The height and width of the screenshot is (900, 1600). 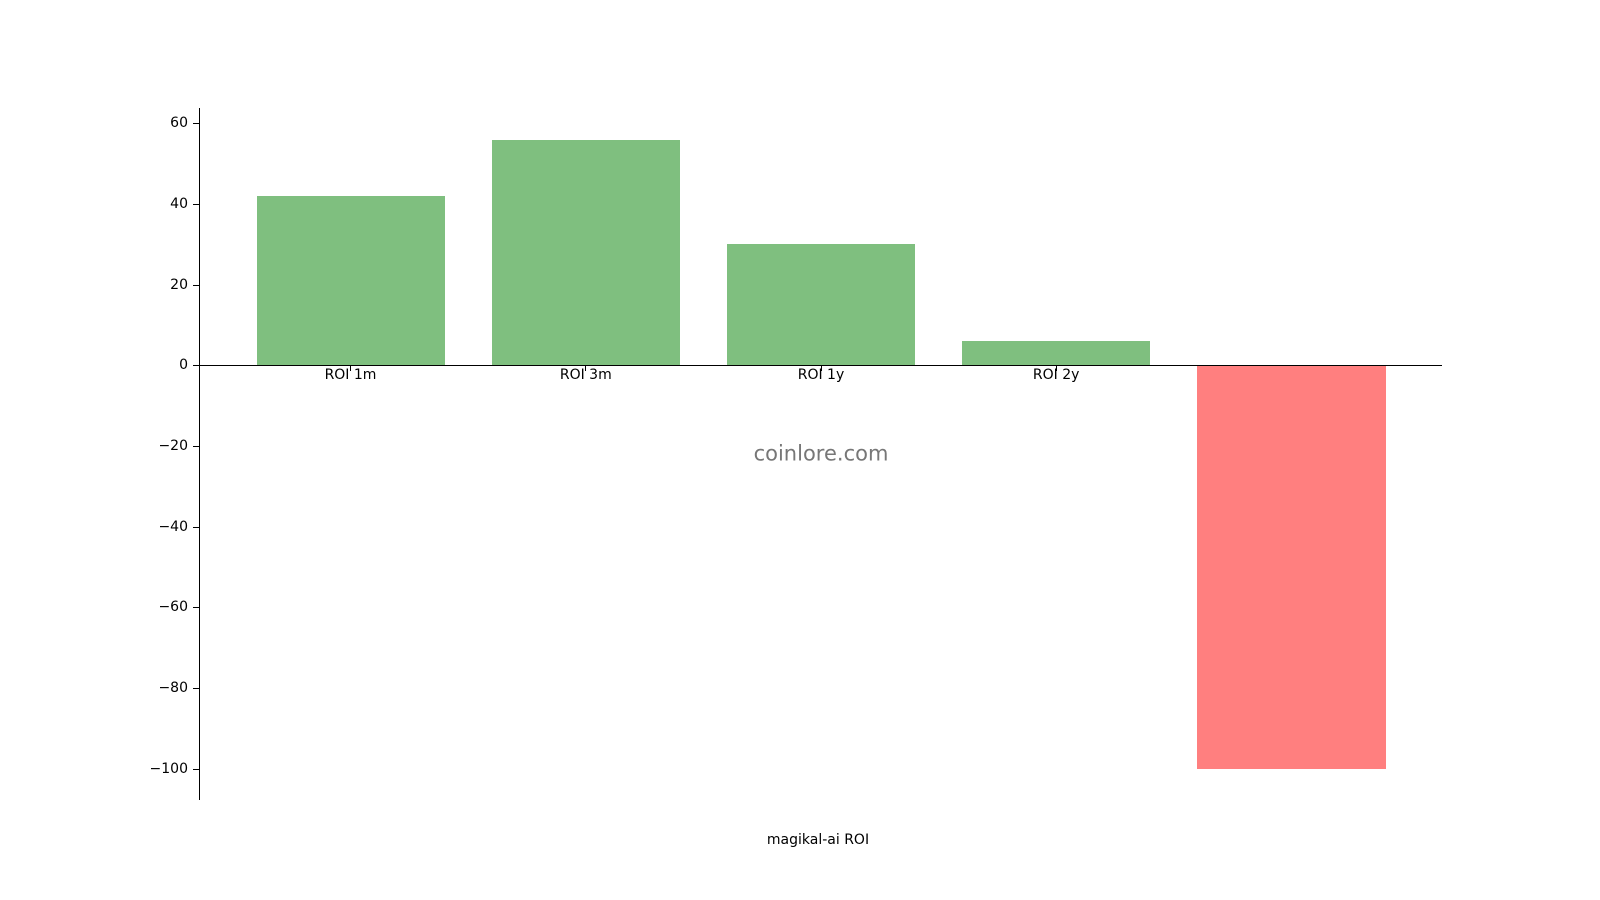 What do you see at coordinates (1056, 374) in the screenshot?
I see `x-tick-label: ROI 2y` at bounding box center [1056, 374].